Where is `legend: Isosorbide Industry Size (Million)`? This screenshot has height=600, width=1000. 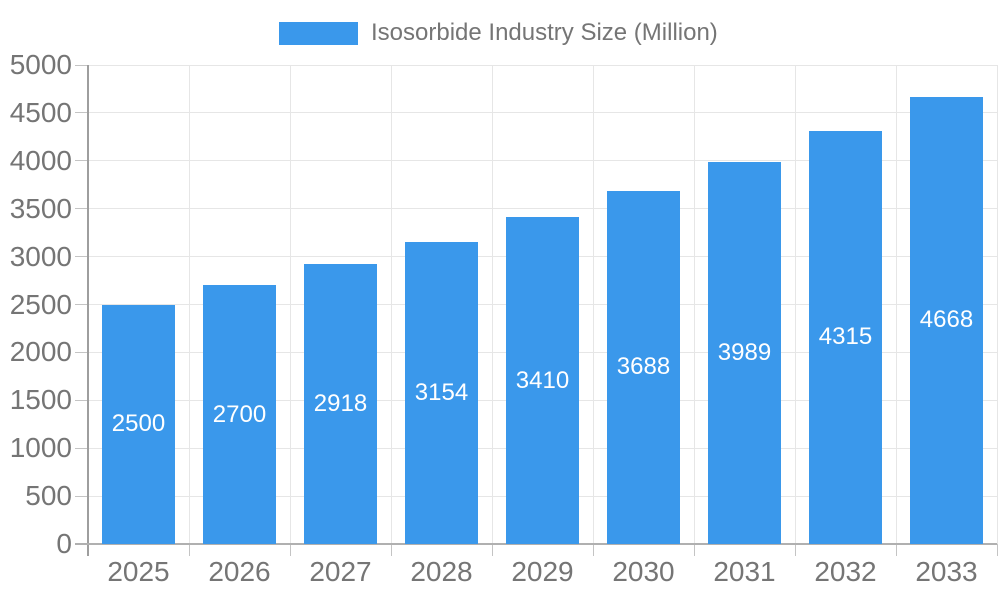 legend: Isosorbide Industry Size (Million) is located at coordinates (498, 33).